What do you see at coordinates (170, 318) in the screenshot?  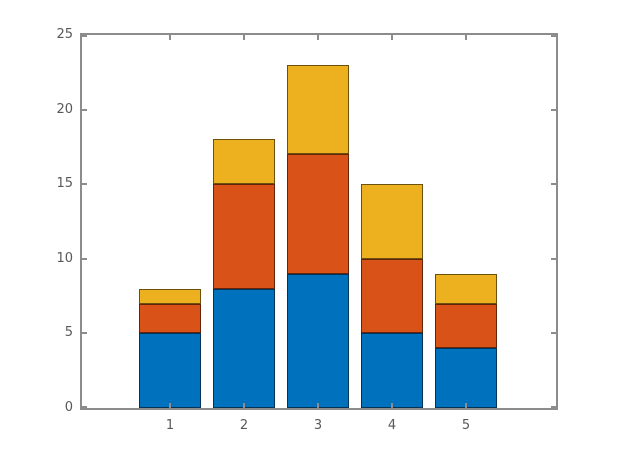 I see `bar-1-middle-segment` at bounding box center [170, 318].